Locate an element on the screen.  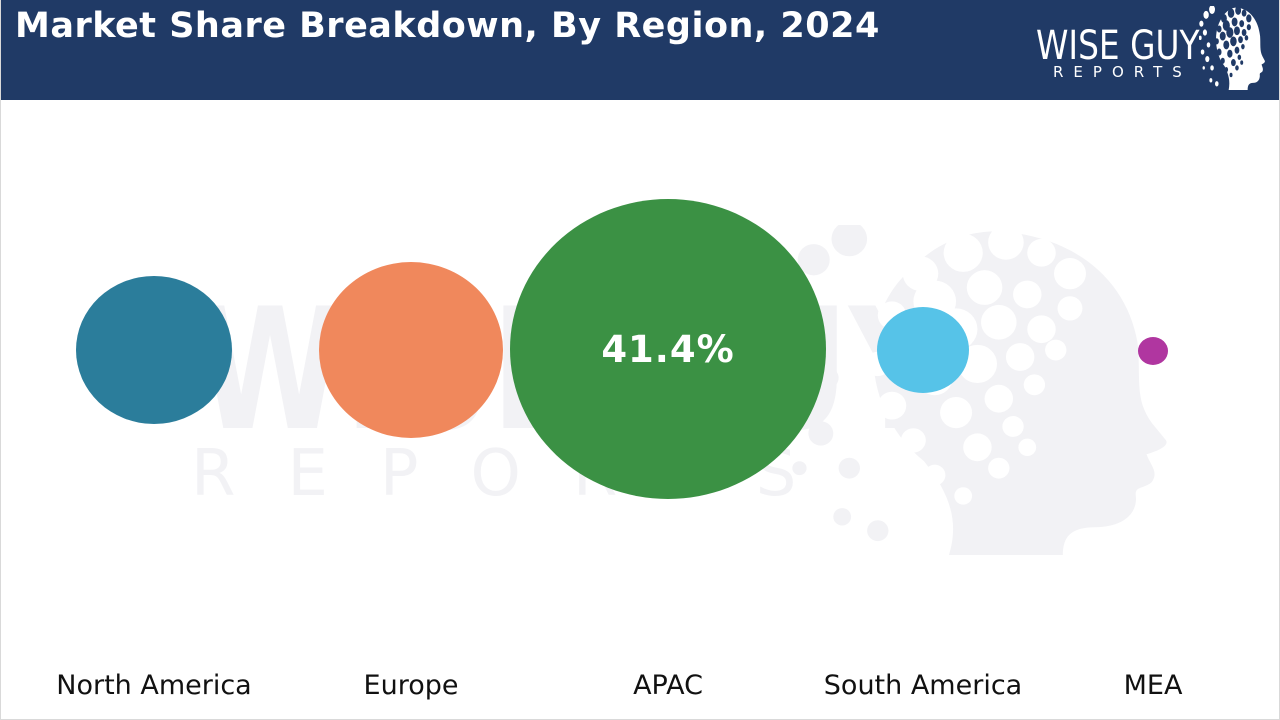
bubble-value-label-apac: 41.4% is located at coordinates (668, 349).